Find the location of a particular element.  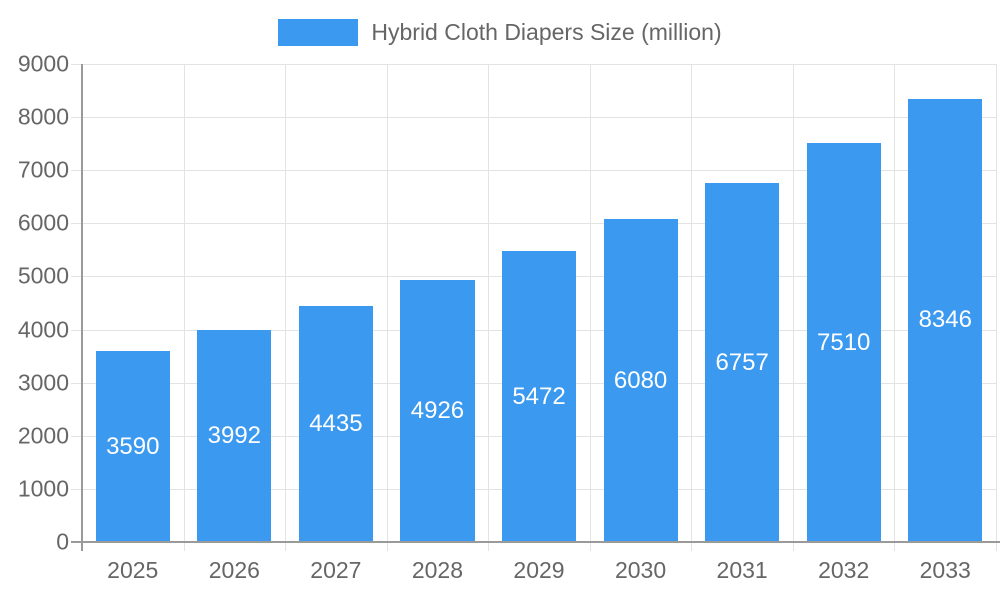

category-cell: 6757 is located at coordinates (742, 303).